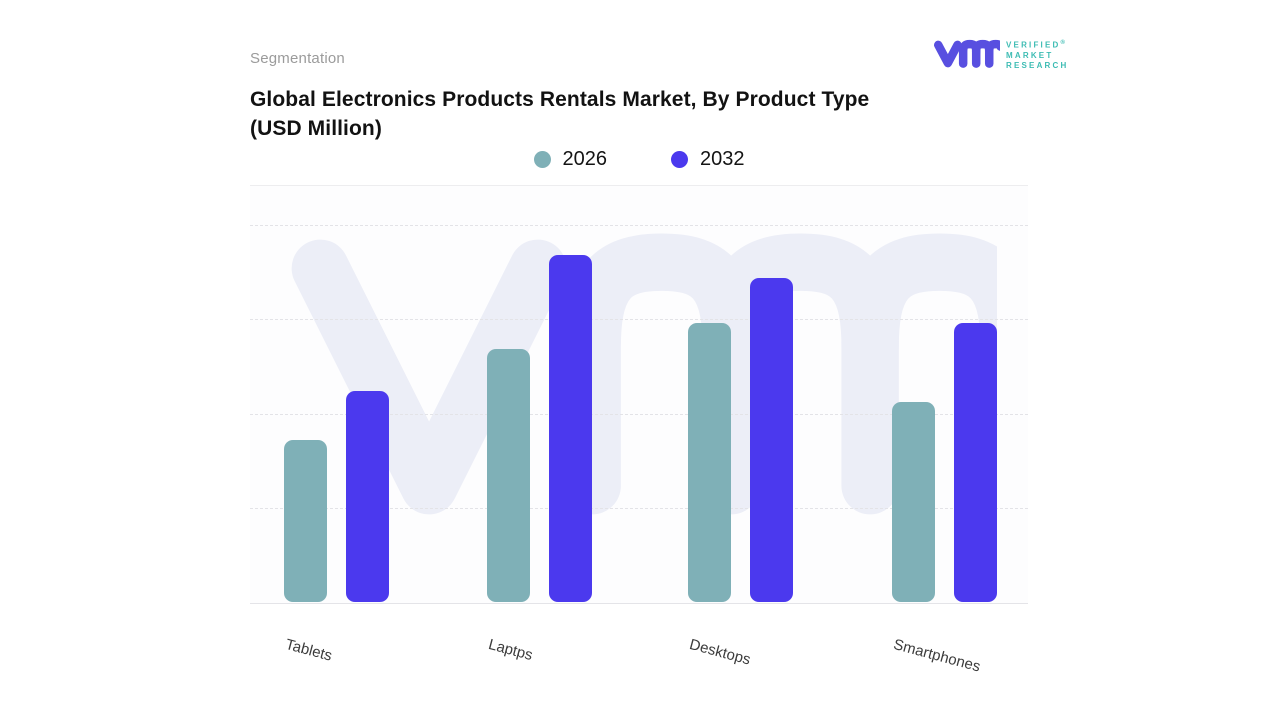  I want to click on chart-legend: 2026 2032, so click(639, 159).